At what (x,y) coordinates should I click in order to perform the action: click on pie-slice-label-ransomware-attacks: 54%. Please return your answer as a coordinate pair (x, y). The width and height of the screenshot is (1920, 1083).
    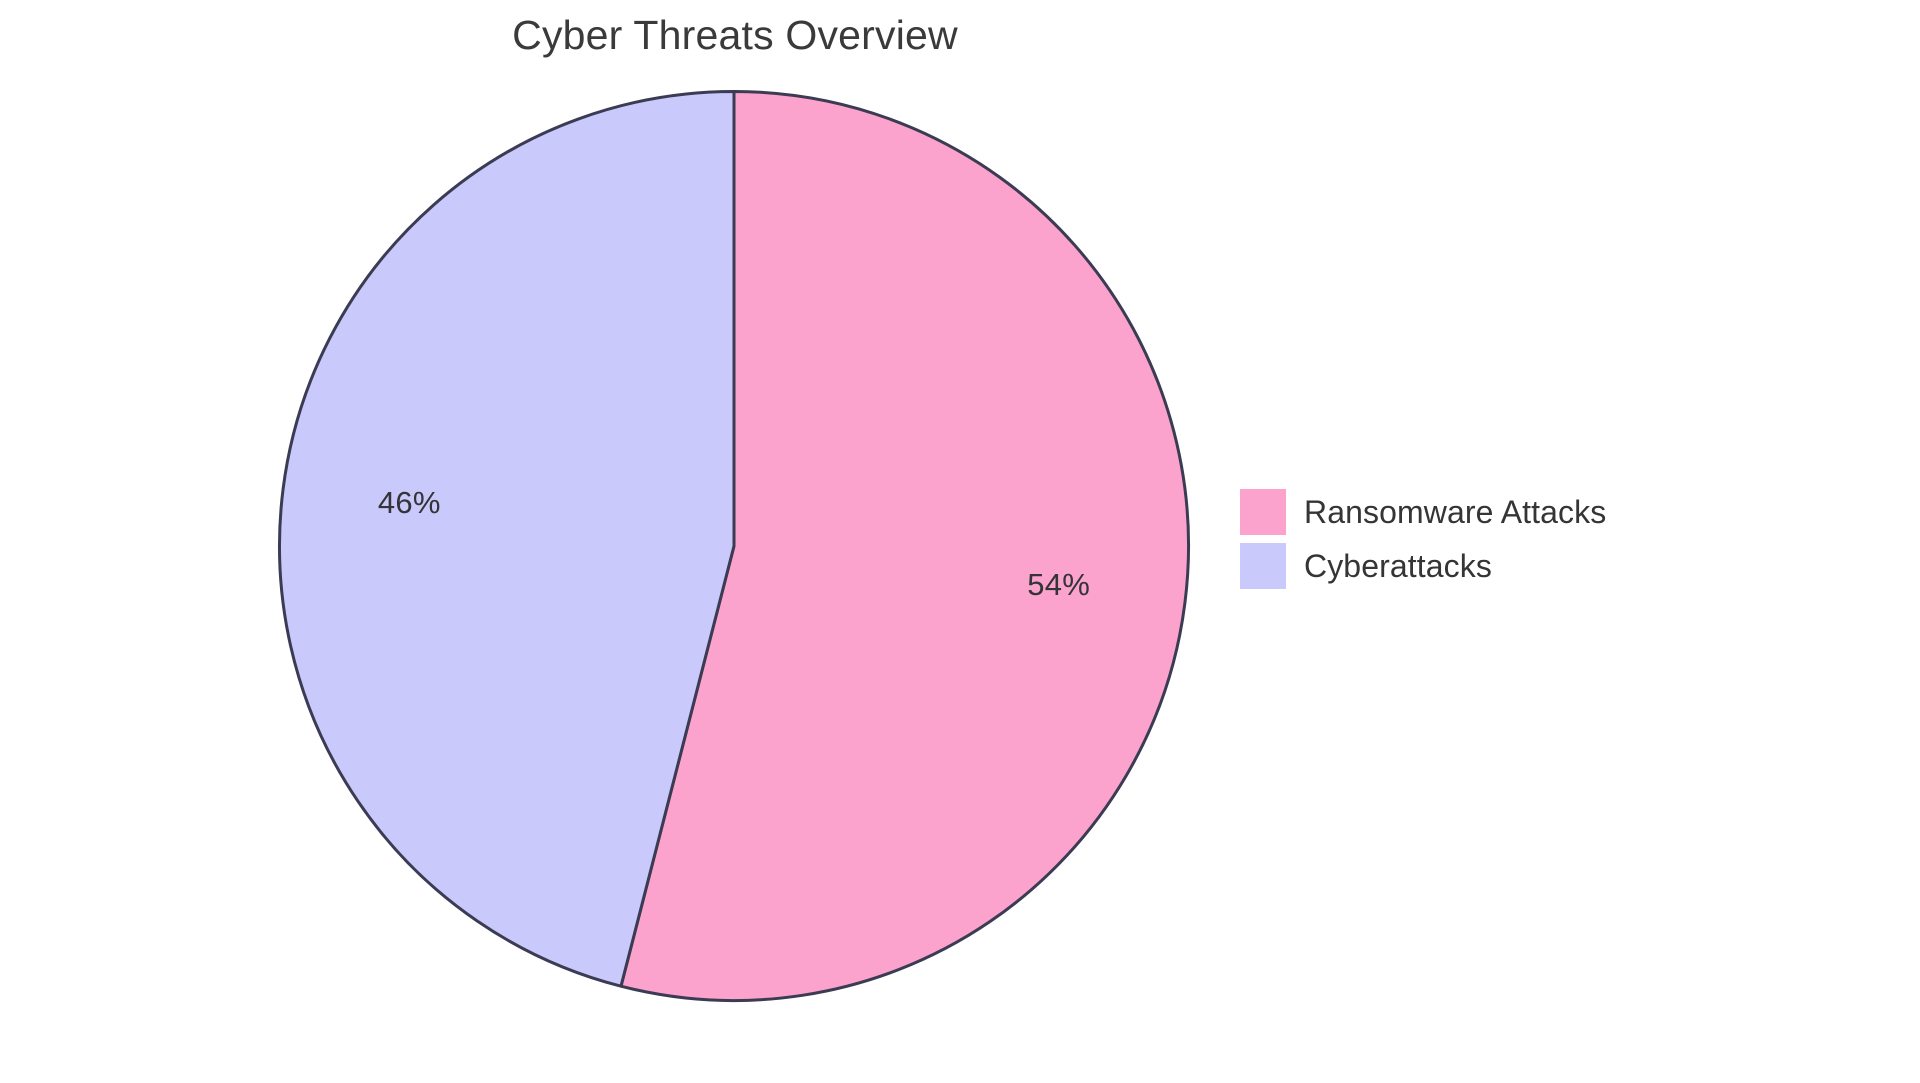
    Looking at the image, I should click on (1058, 584).